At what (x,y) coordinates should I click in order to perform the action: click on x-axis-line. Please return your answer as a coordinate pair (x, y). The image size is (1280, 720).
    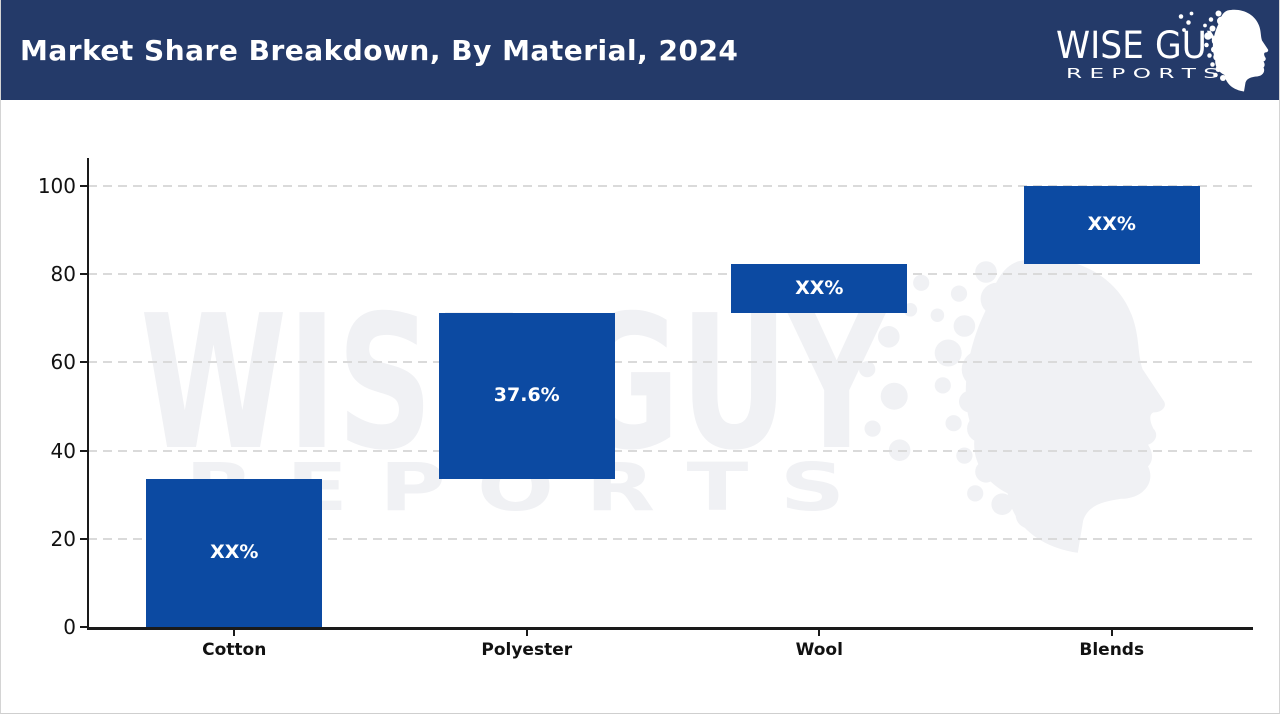
    Looking at the image, I should click on (670, 628).